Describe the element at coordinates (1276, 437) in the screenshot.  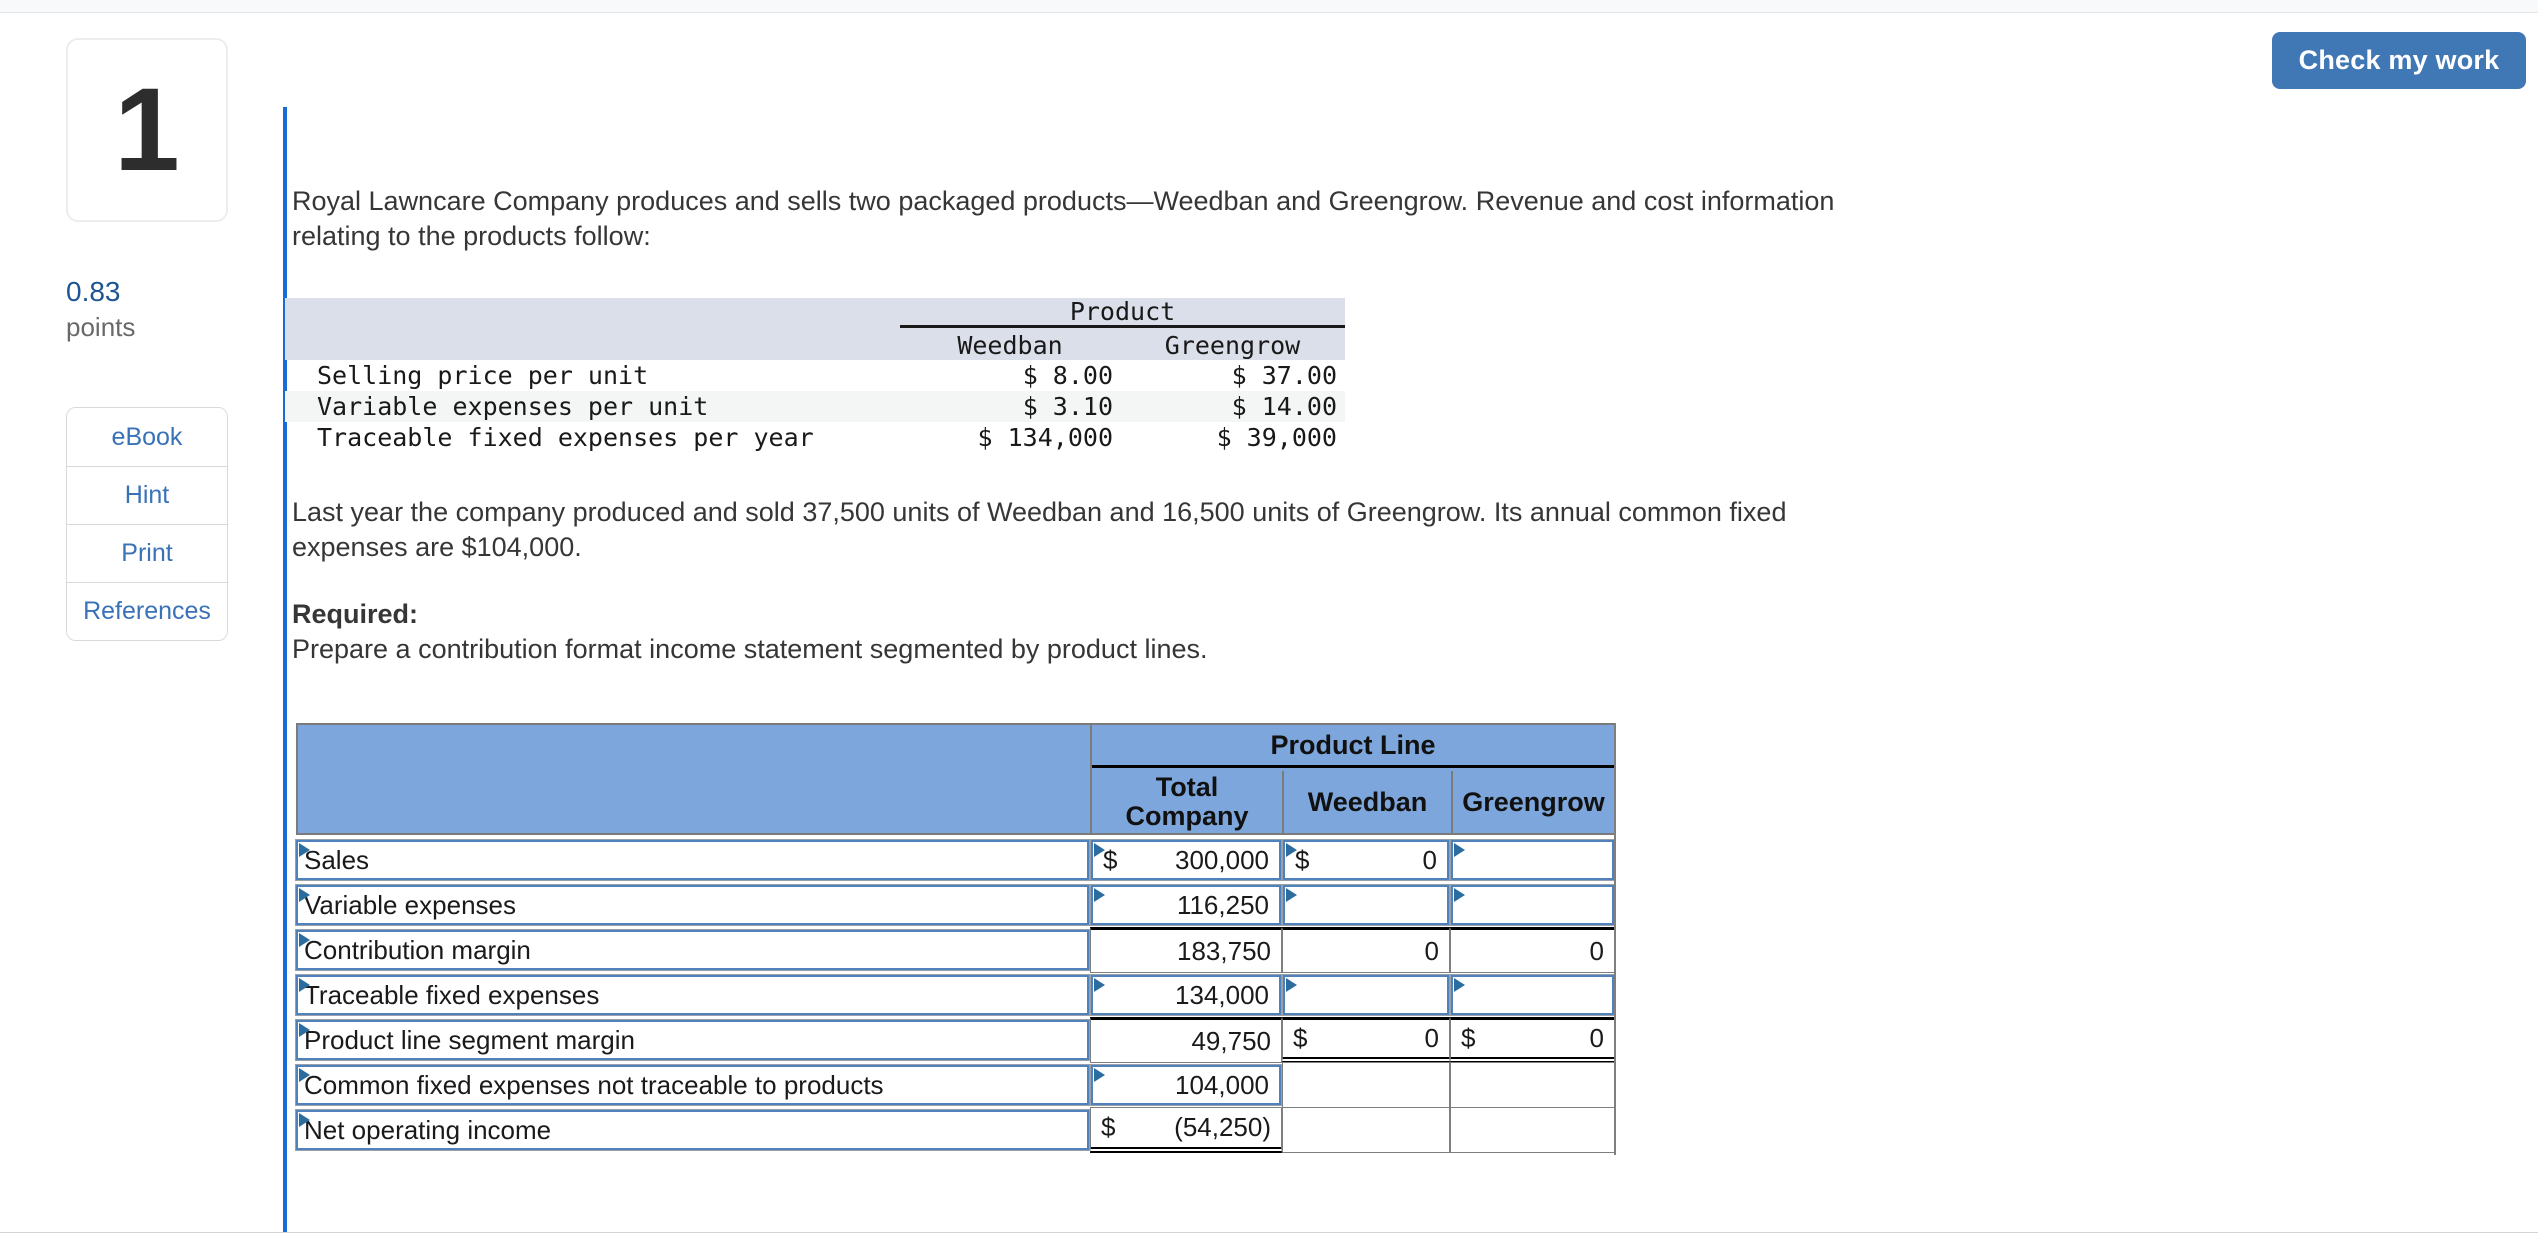
I see `greengrow-value: $ 39,000` at that location.